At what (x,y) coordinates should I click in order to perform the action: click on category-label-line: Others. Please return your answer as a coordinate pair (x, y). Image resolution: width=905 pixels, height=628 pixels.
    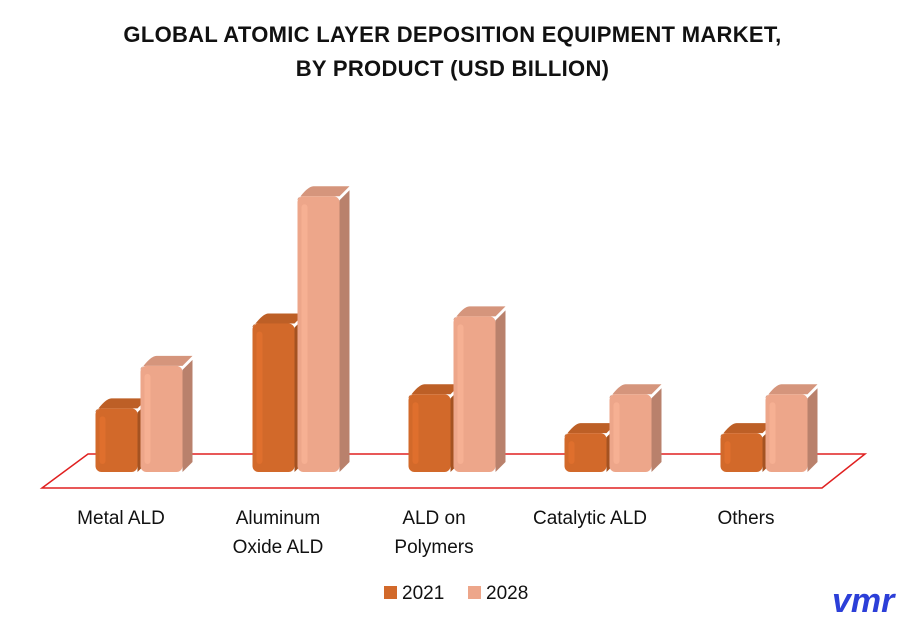
    Looking at the image, I should click on (745, 518).